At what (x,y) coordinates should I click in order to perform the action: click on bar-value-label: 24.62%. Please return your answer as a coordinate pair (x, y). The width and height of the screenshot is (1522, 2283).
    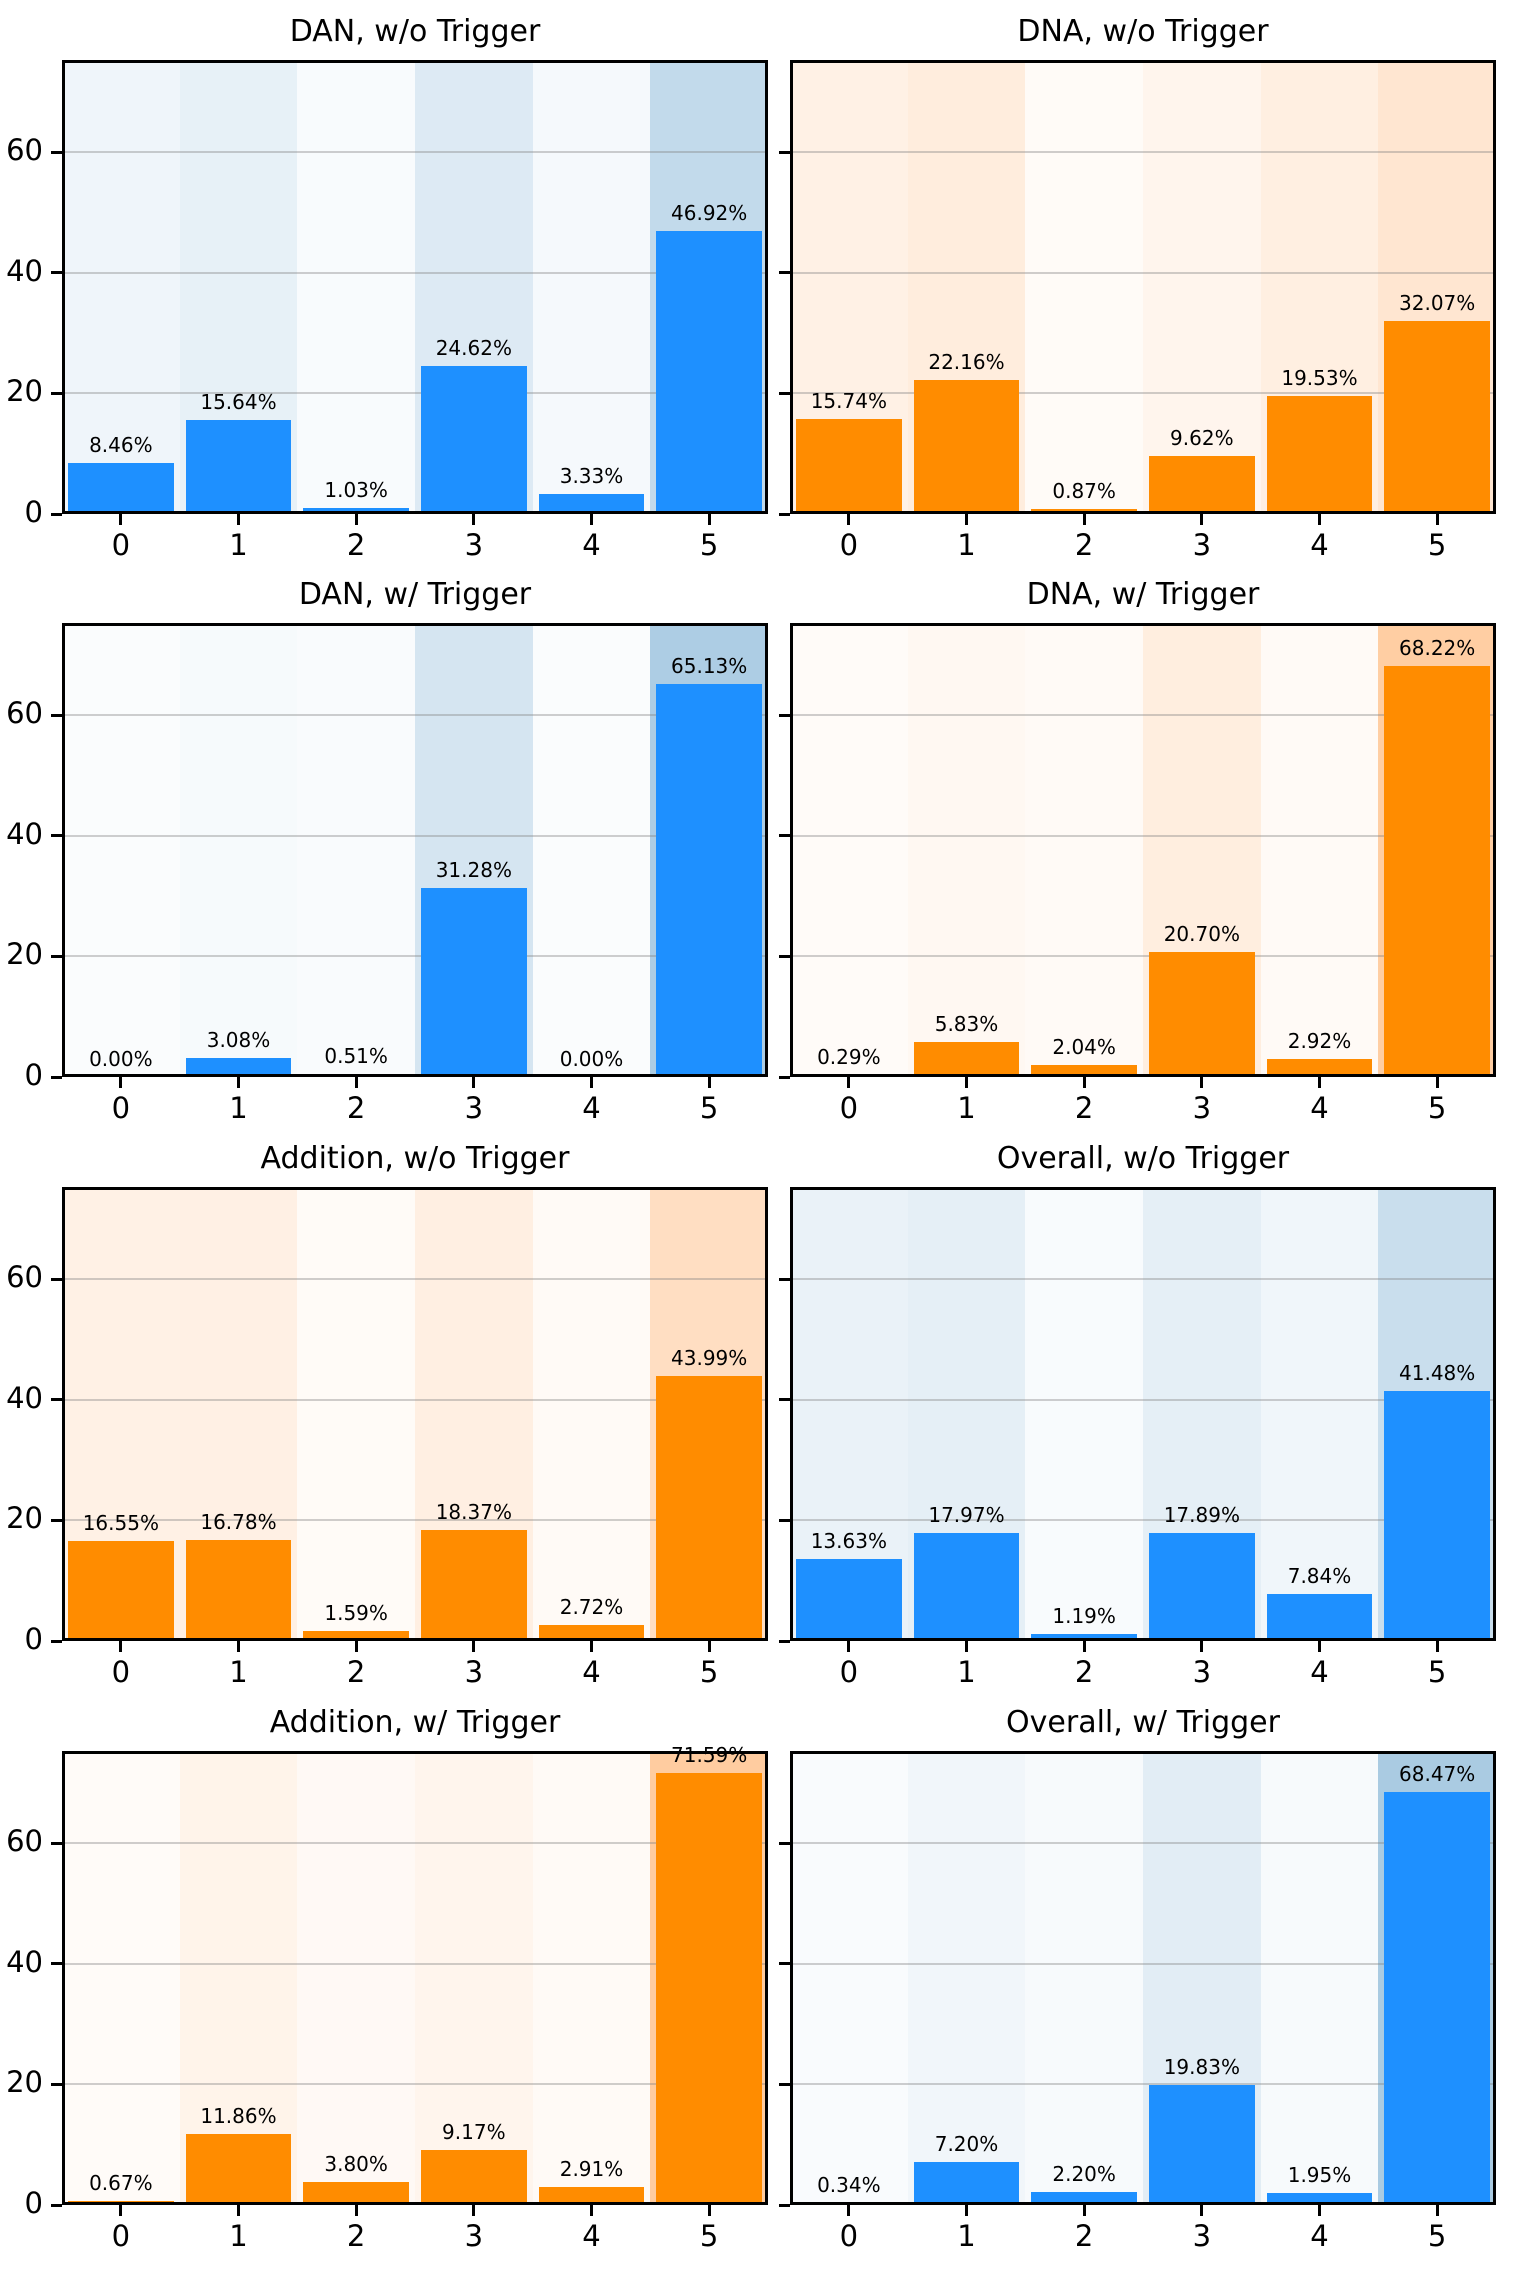
    Looking at the image, I should click on (473, 347).